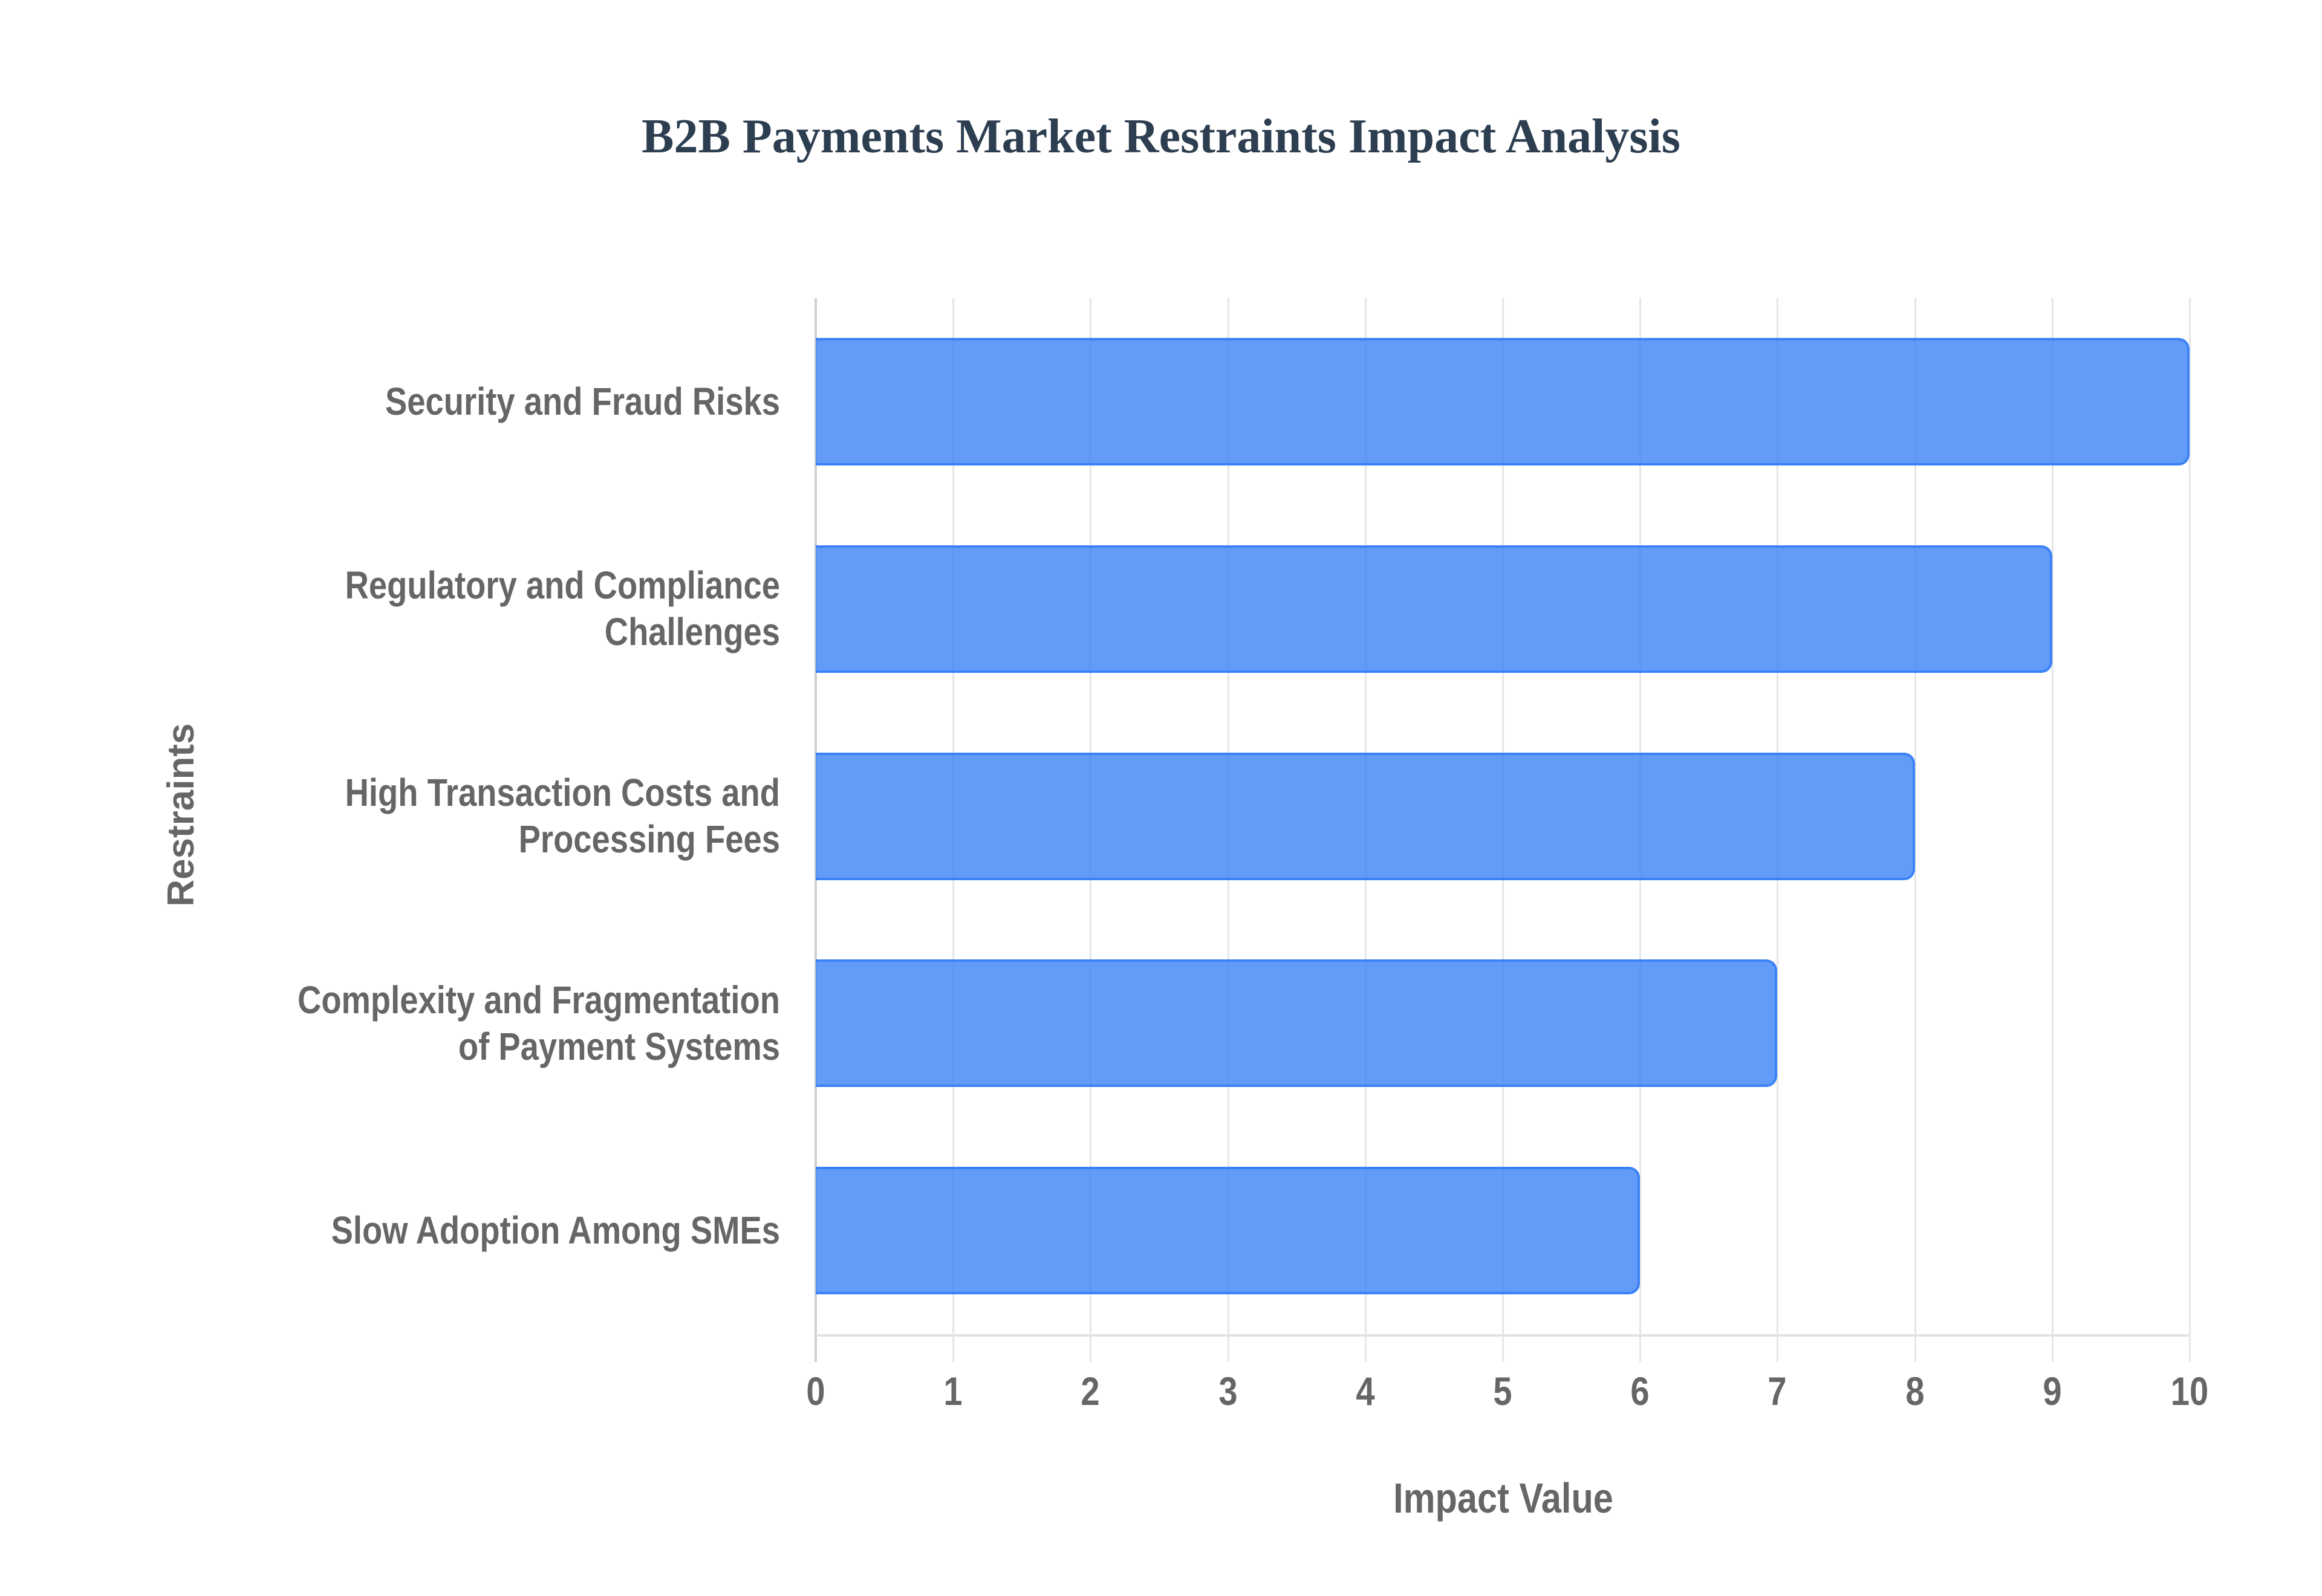  What do you see at coordinates (815, 1391) in the screenshot?
I see `x-tick-label: 0` at bounding box center [815, 1391].